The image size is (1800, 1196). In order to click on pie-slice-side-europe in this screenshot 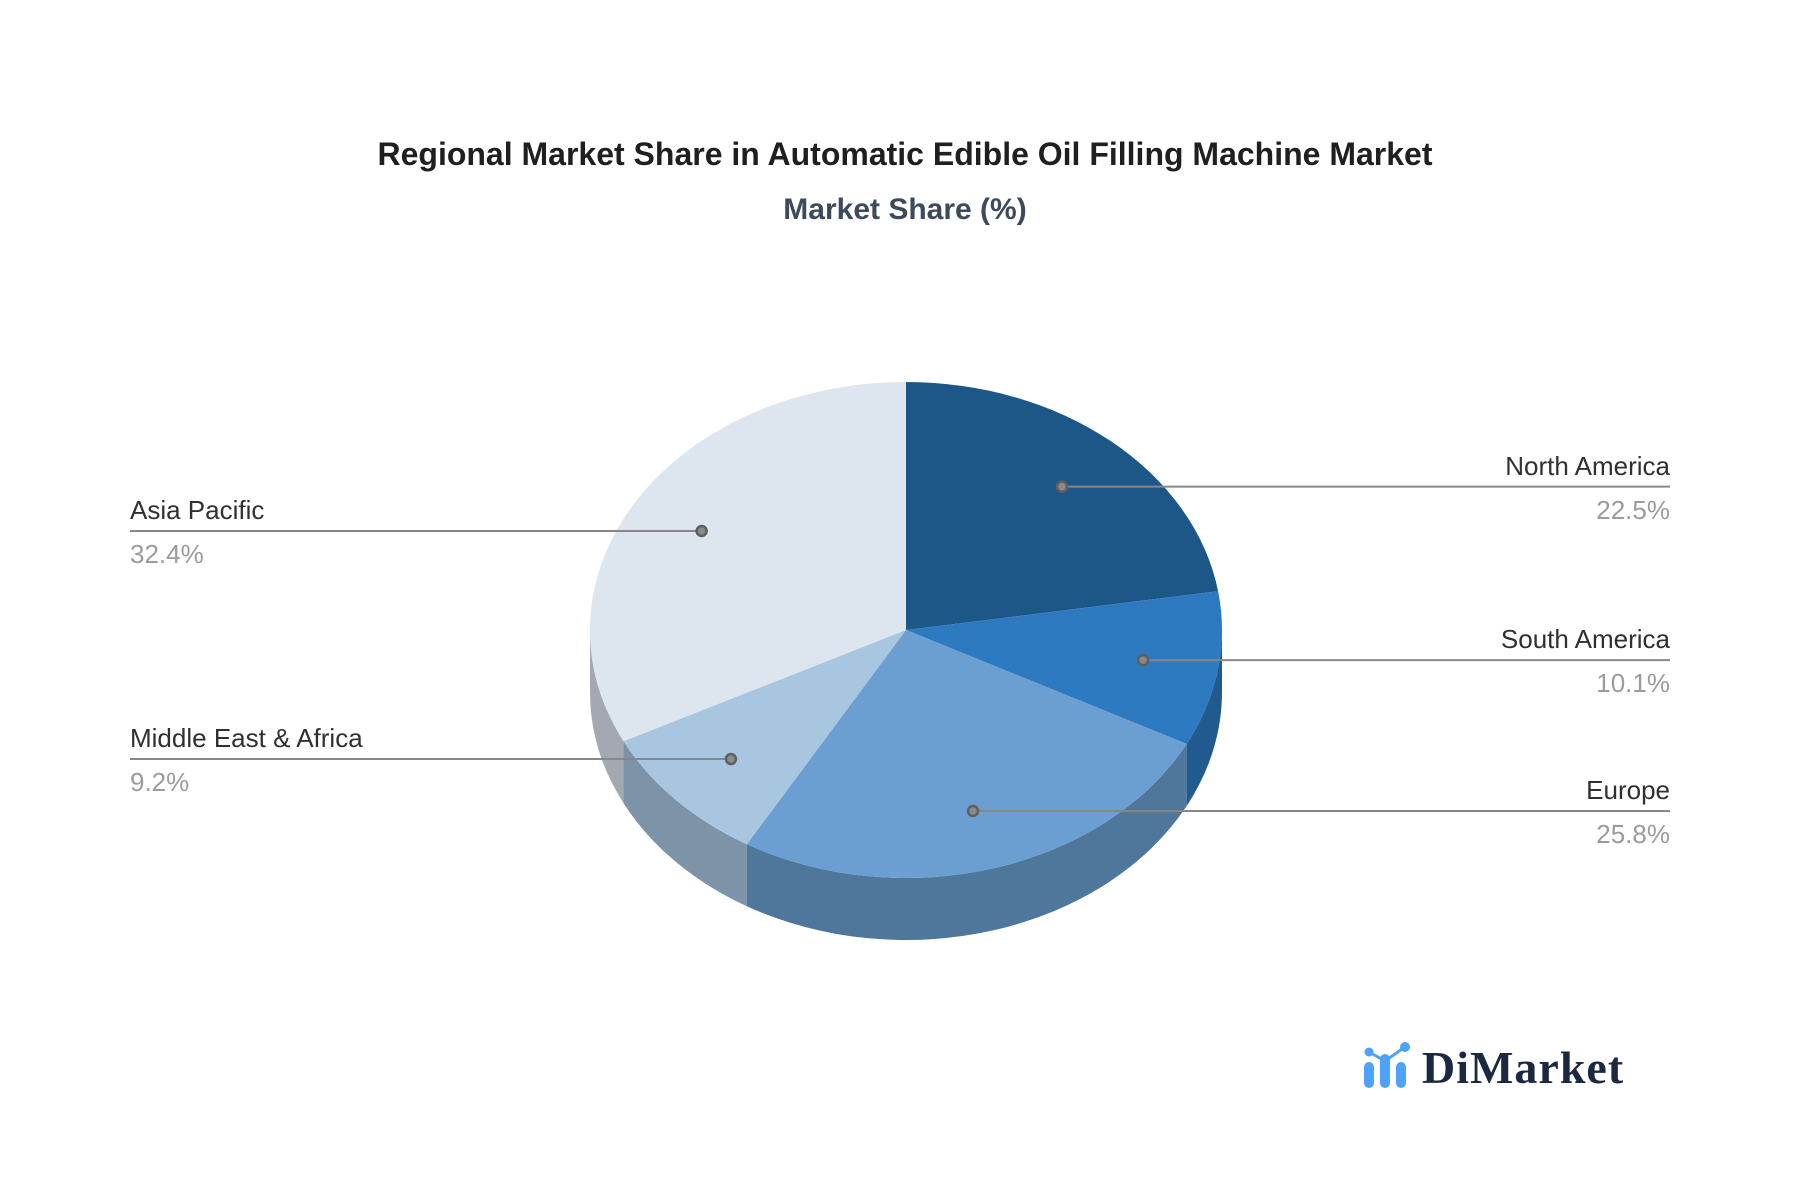, I will do `click(966, 842)`.